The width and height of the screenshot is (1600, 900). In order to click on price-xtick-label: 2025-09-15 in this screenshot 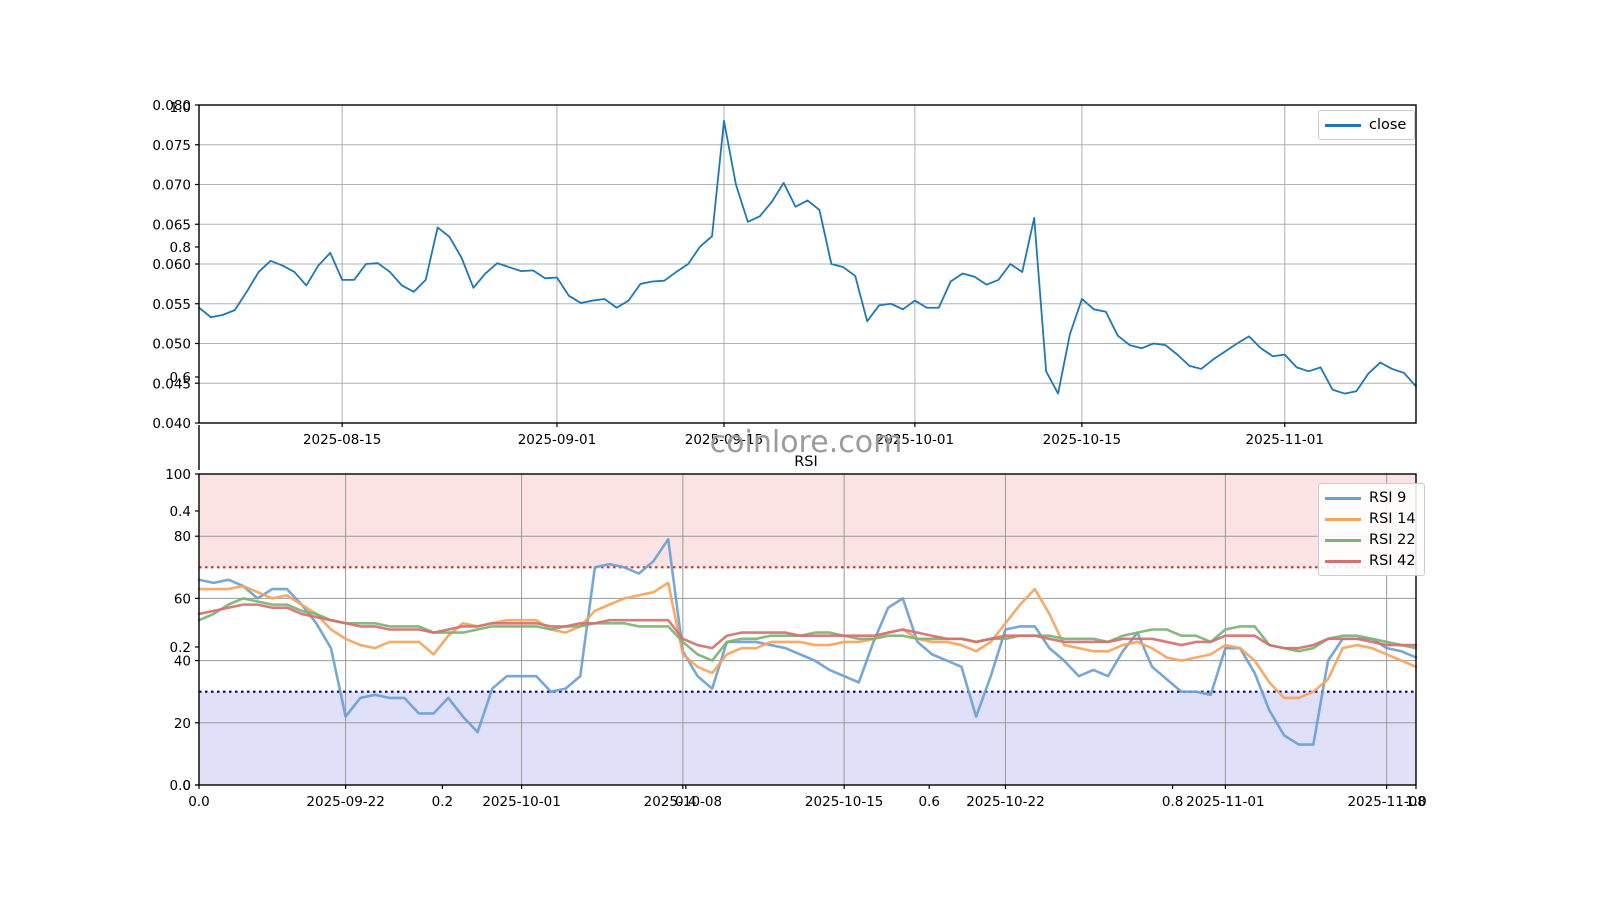, I will do `click(724, 440)`.